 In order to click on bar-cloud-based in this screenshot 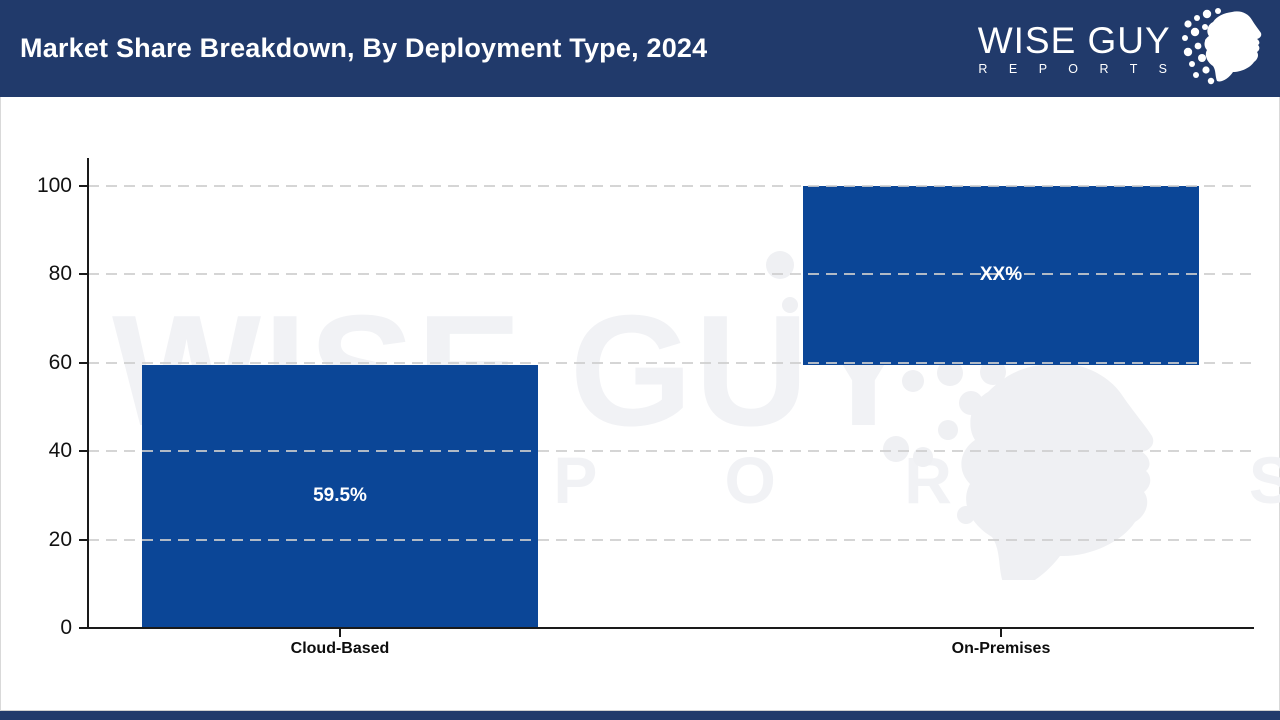, I will do `click(340, 496)`.